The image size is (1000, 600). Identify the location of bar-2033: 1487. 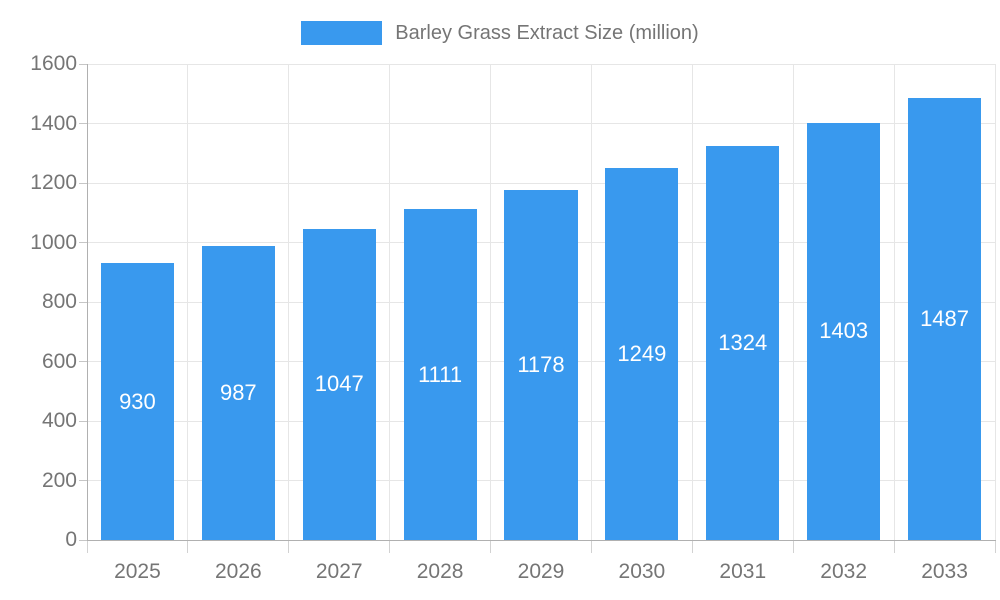
(944, 318).